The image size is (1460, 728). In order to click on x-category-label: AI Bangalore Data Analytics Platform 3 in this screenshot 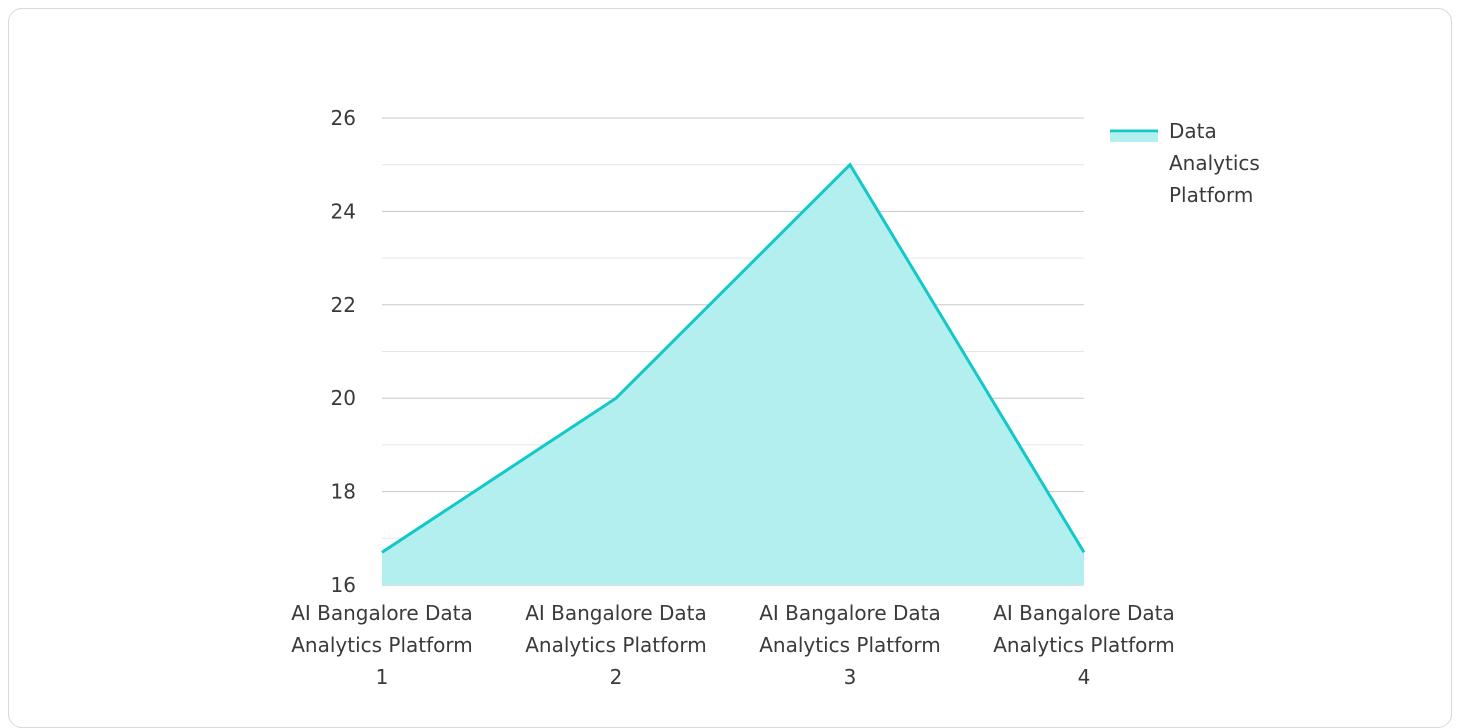, I will do `click(850, 645)`.